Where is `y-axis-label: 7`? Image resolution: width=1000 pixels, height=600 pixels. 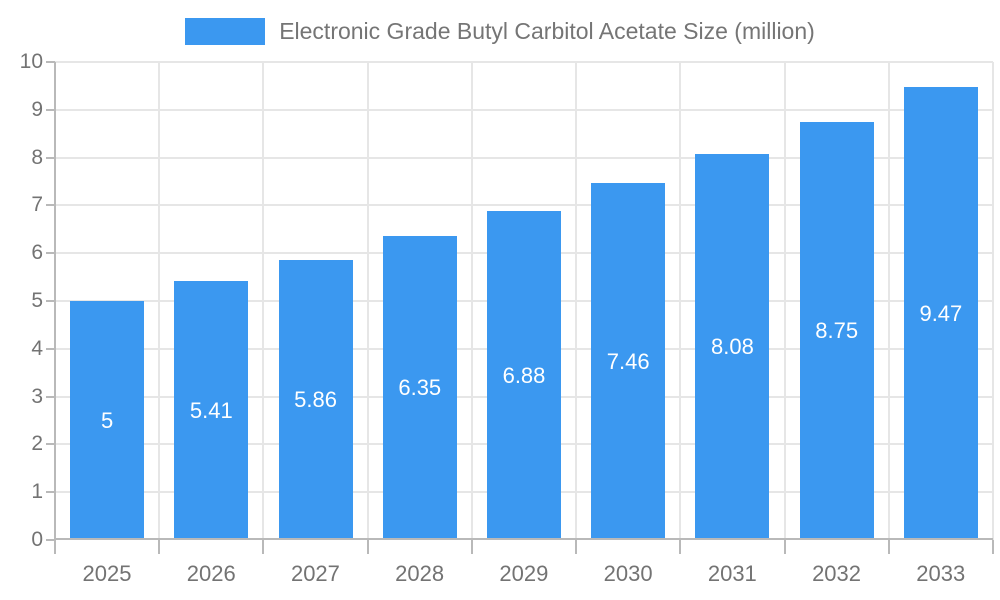 y-axis-label: 7 is located at coordinates (37, 205).